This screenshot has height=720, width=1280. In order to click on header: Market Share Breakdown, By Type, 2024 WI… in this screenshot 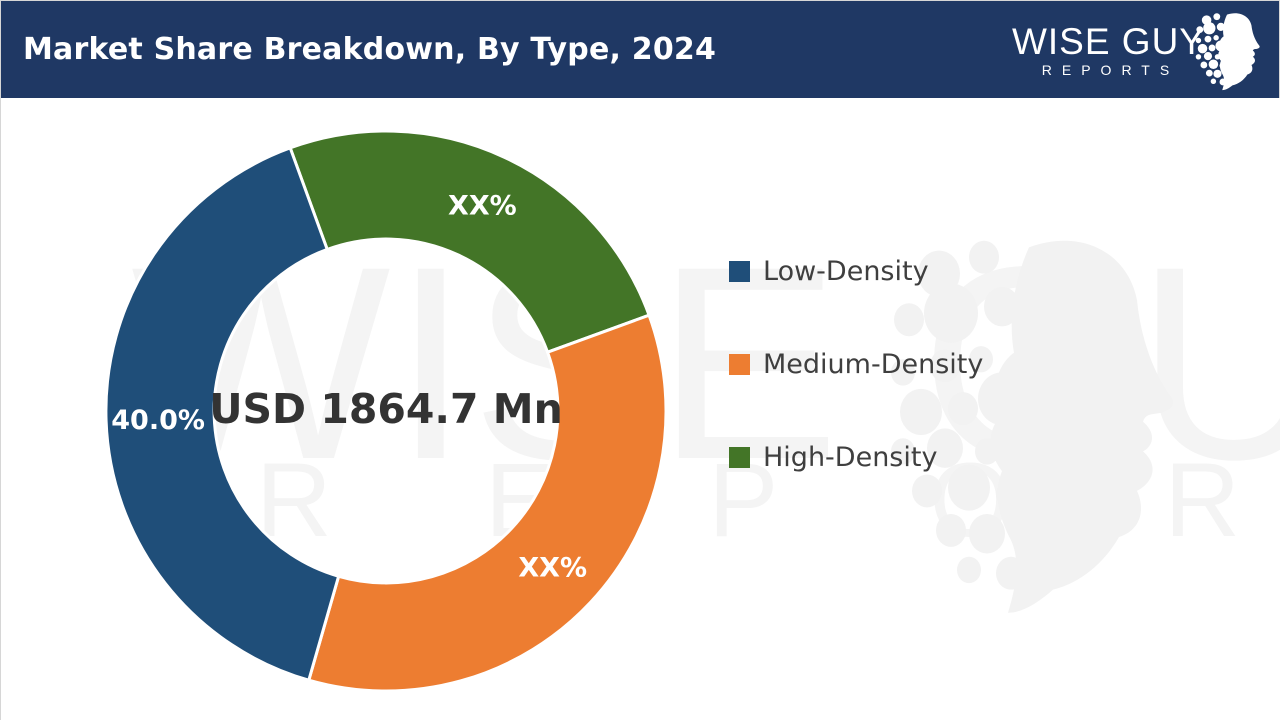, I will do `click(640, 49)`.